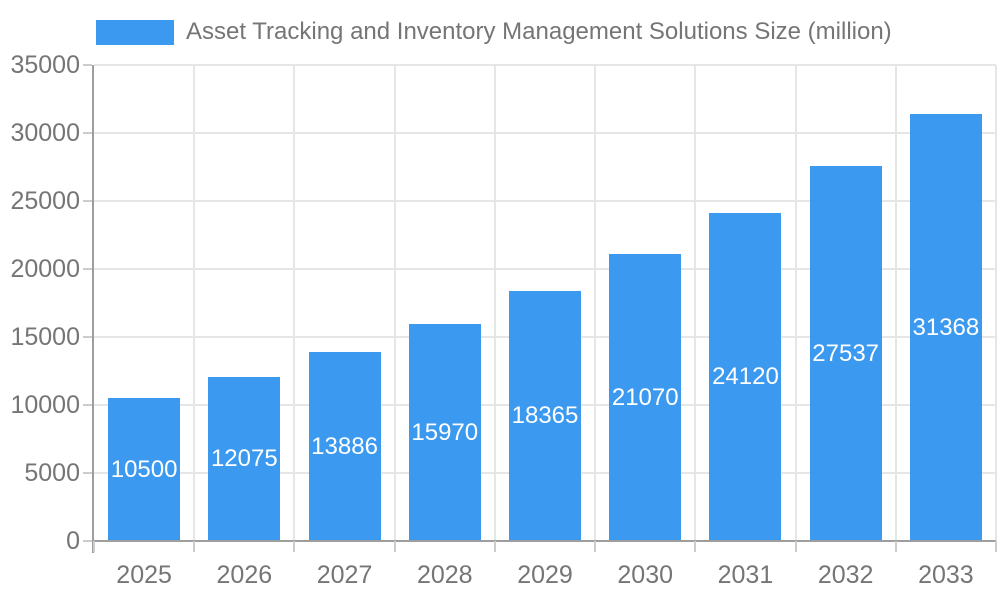 The height and width of the screenshot is (600, 1000). I want to click on x-axis-label: 2026, so click(244, 575).